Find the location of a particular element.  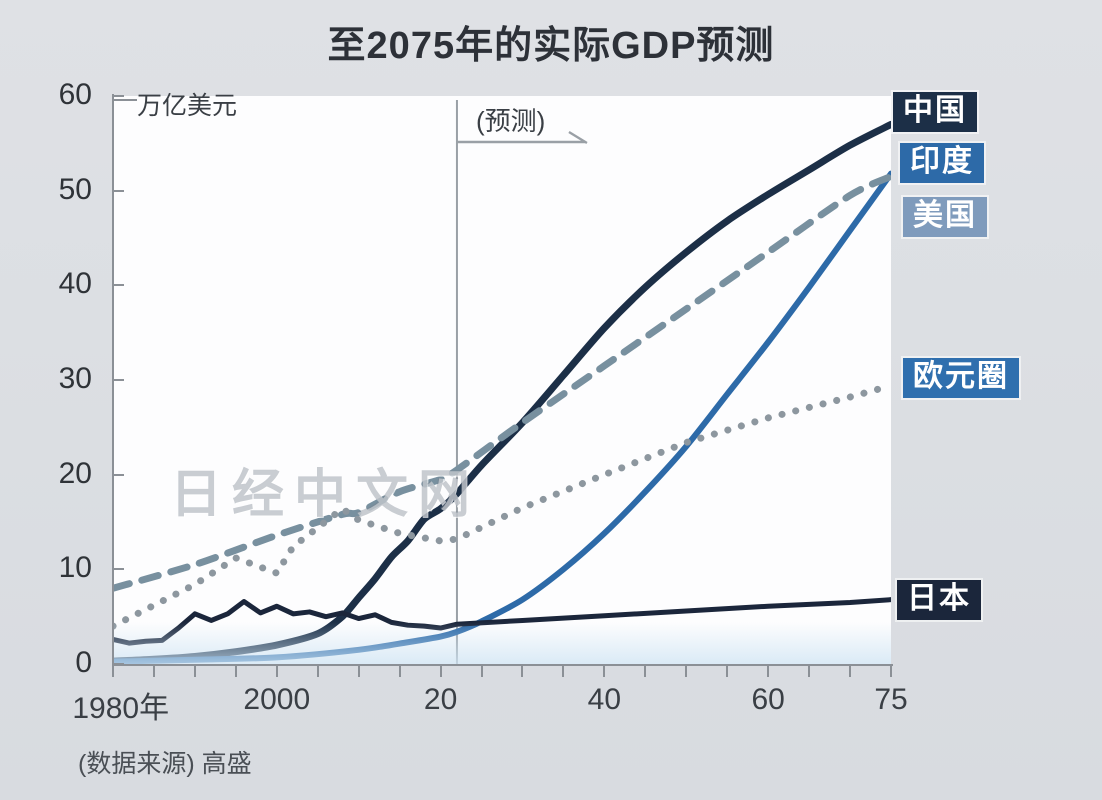

y-tick-label: 20 is located at coordinates (75, 473).